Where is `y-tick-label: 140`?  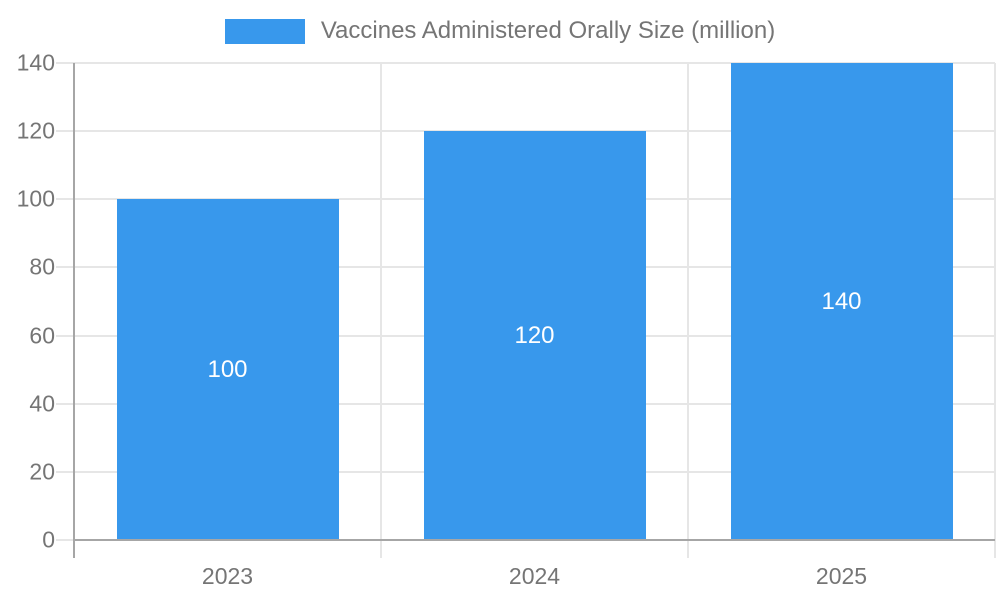 y-tick-label: 140 is located at coordinates (35, 62).